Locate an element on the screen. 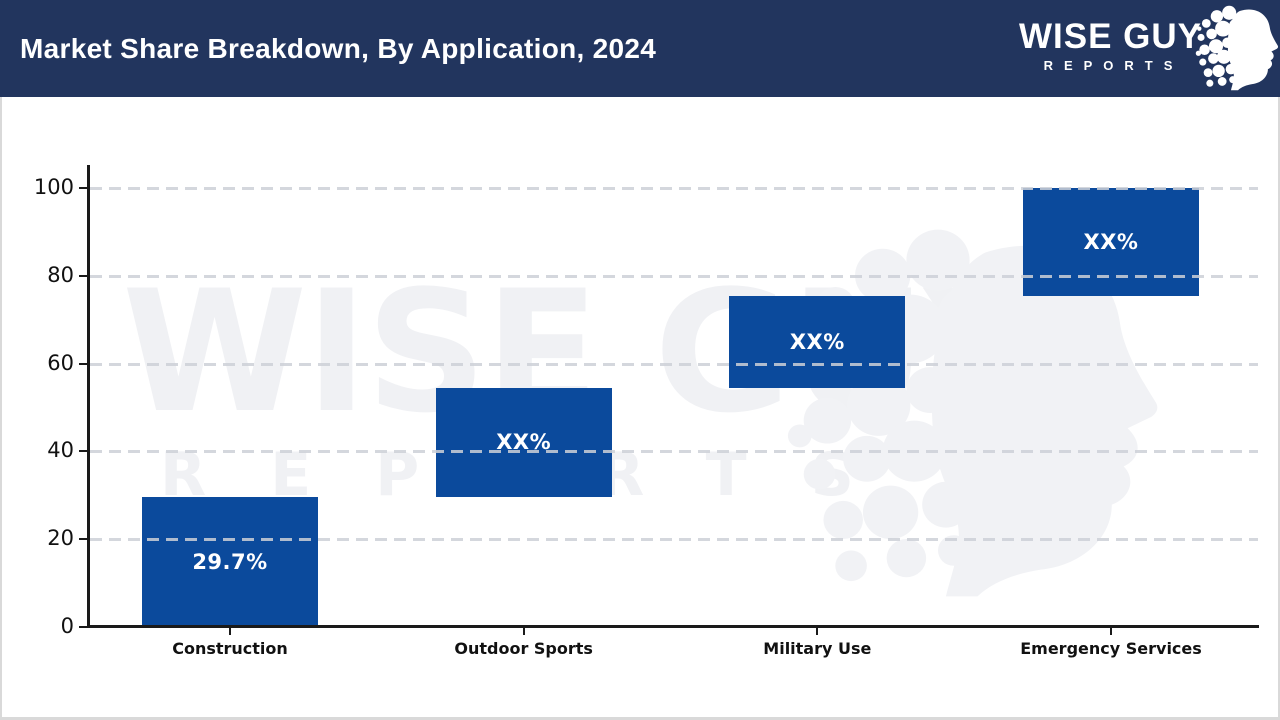  brand-text: WISE GUY REPORTS is located at coordinates (1110, 45).